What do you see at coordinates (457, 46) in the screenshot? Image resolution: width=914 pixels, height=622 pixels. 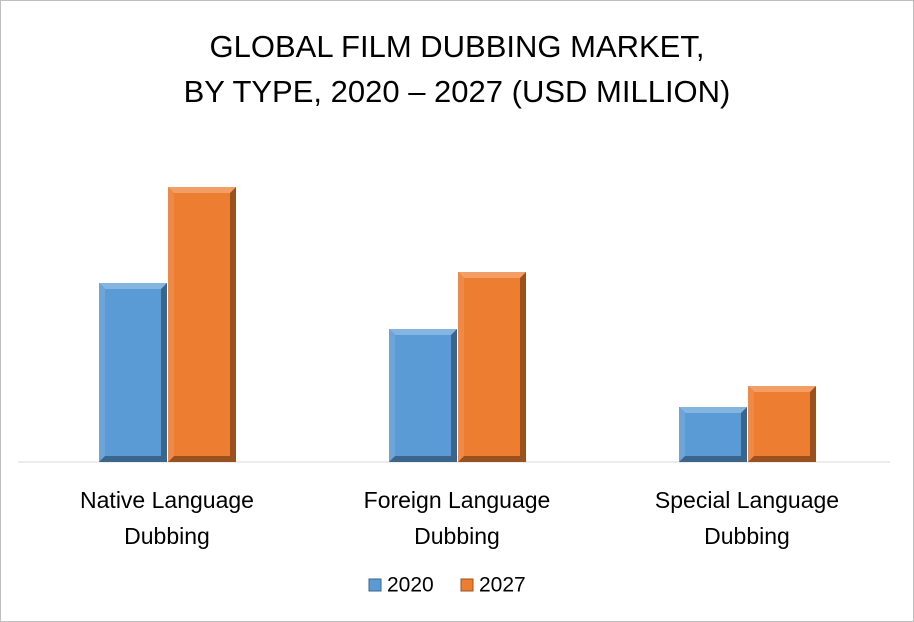 I see `chart-title: GLOBAL FILM DUBBING MARKET,` at bounding box center [457, 46].